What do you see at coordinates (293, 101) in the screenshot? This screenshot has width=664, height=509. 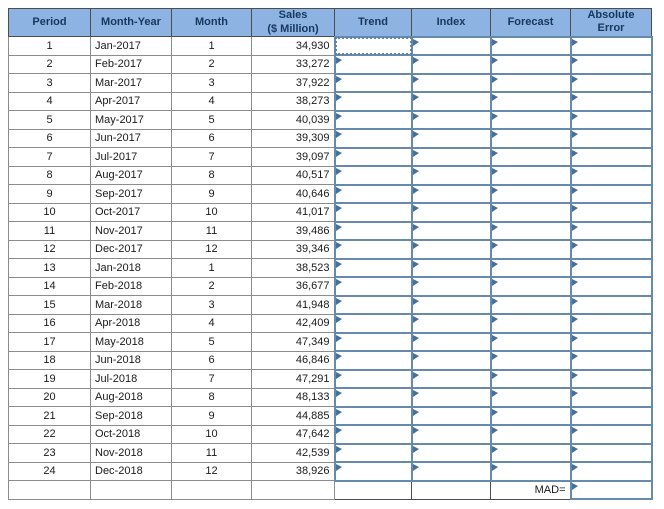 I see `cell-sales: 38,273` at bounding box center [293, 101].